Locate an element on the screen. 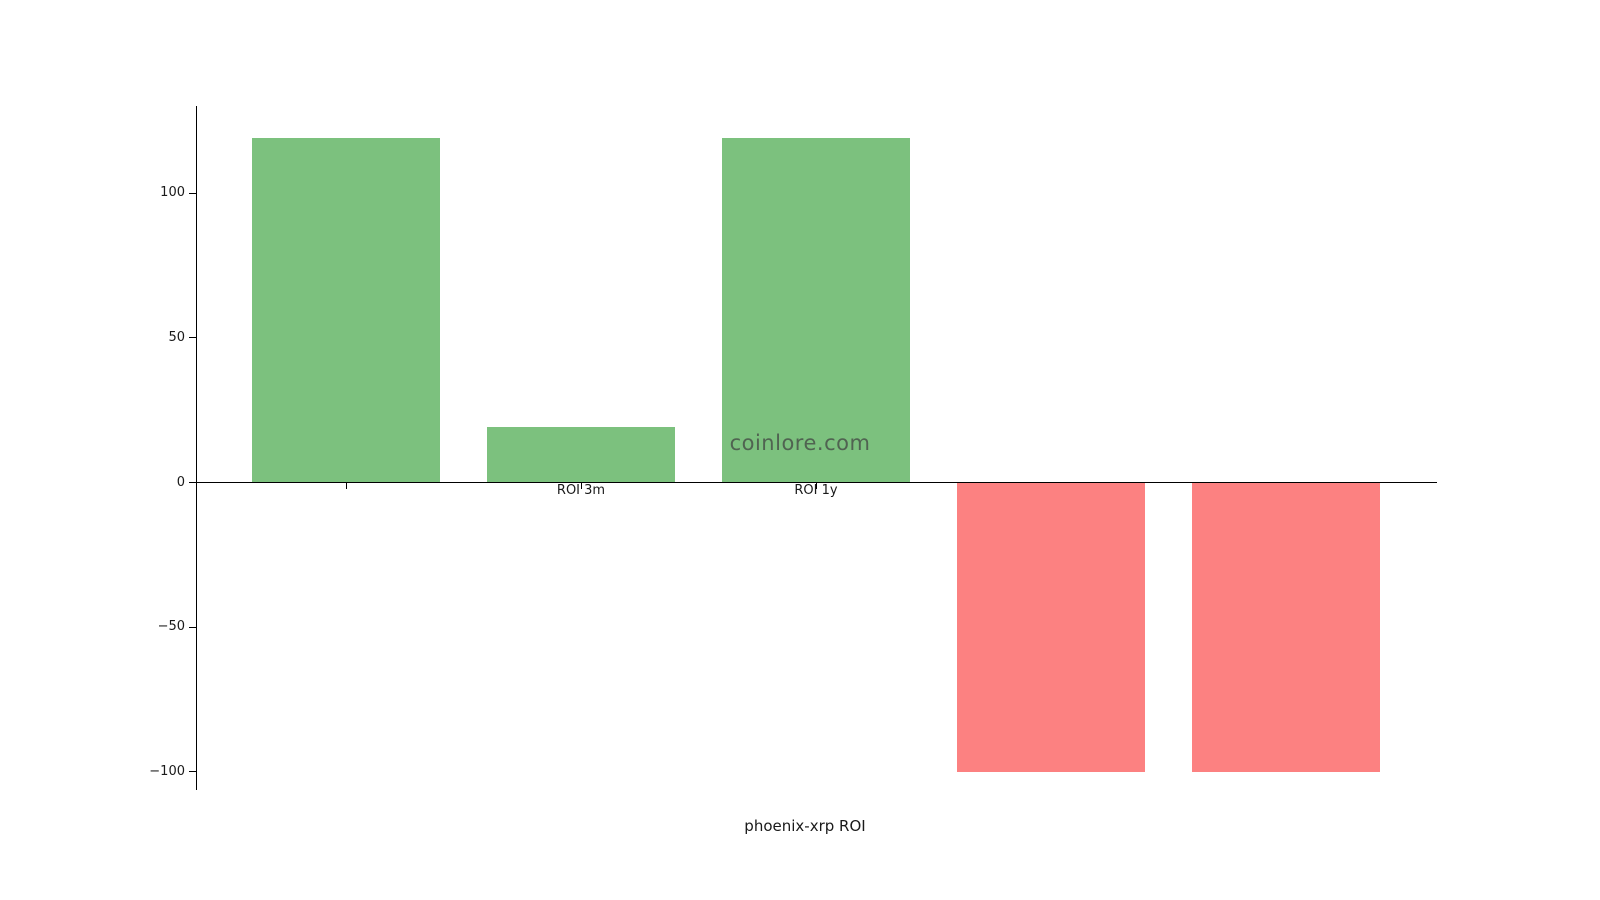 The height and width of the screenshot is (900, 1600). x-tick-label-roi-1y: ROI 1y is located at coordinates (816, 490).